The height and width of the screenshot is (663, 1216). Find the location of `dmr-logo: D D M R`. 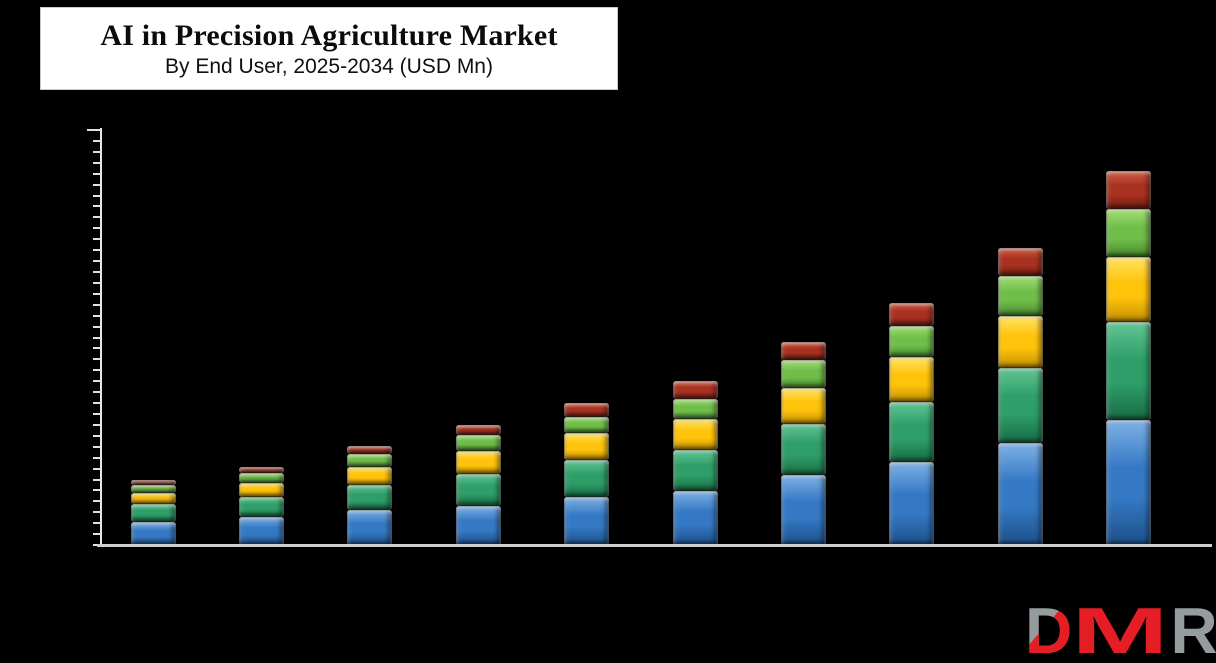

dmr-logo: D D M R is located at coordinates (1122, 629).